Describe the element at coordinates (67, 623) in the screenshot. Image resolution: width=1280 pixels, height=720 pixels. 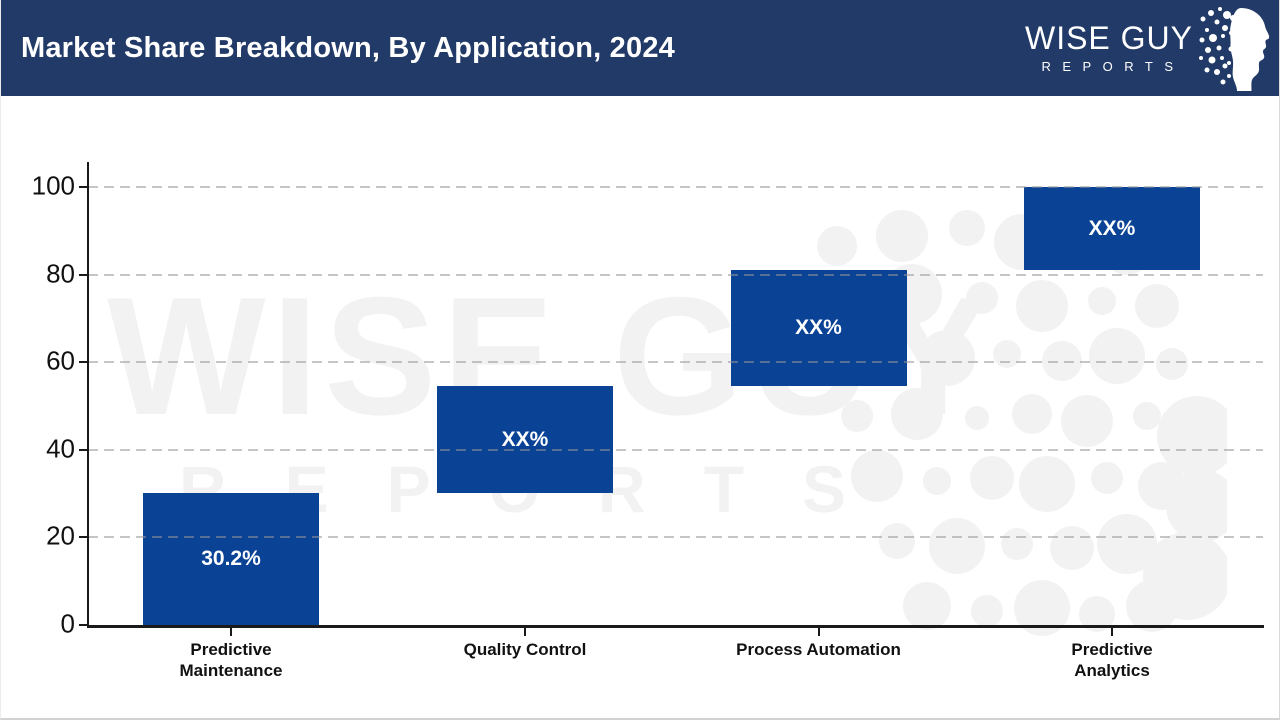
I see `y-tick-label: 0` at that location.